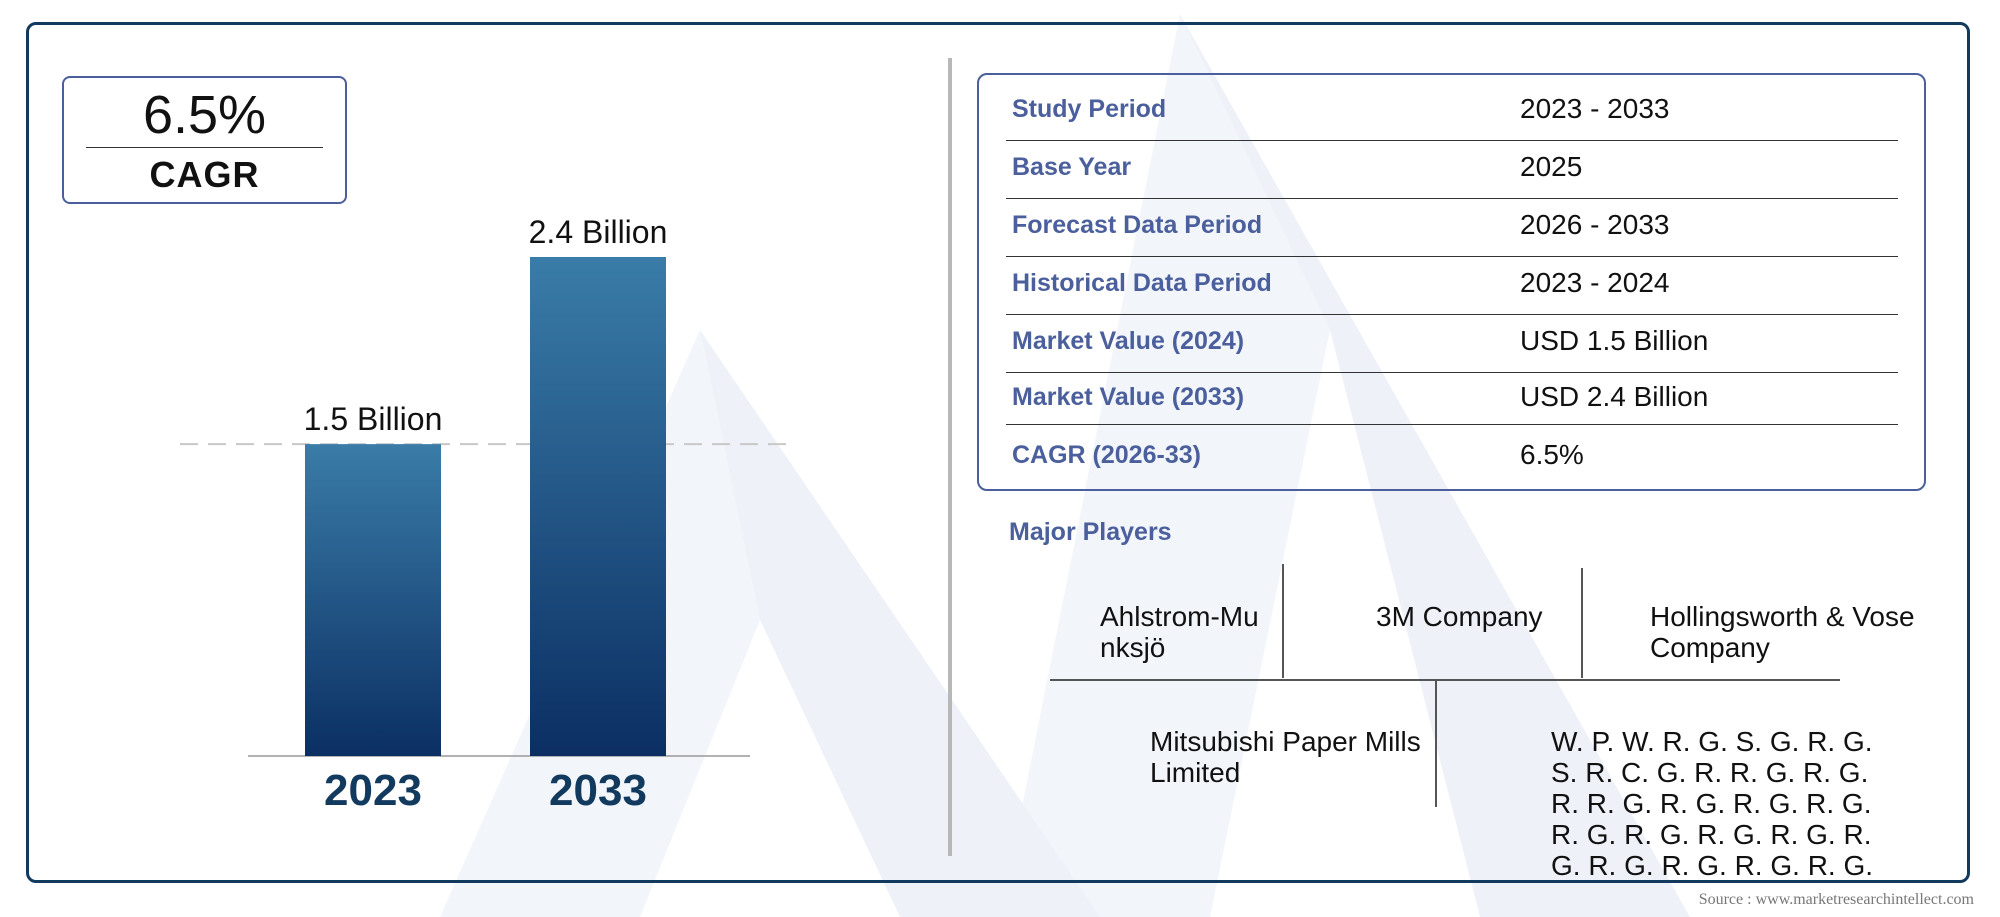  Describe the element at coordinates (1712, 865) in the screenshot. I see `player-5-line5: G. R. G. R. G. R. G. R. G.` at that location.